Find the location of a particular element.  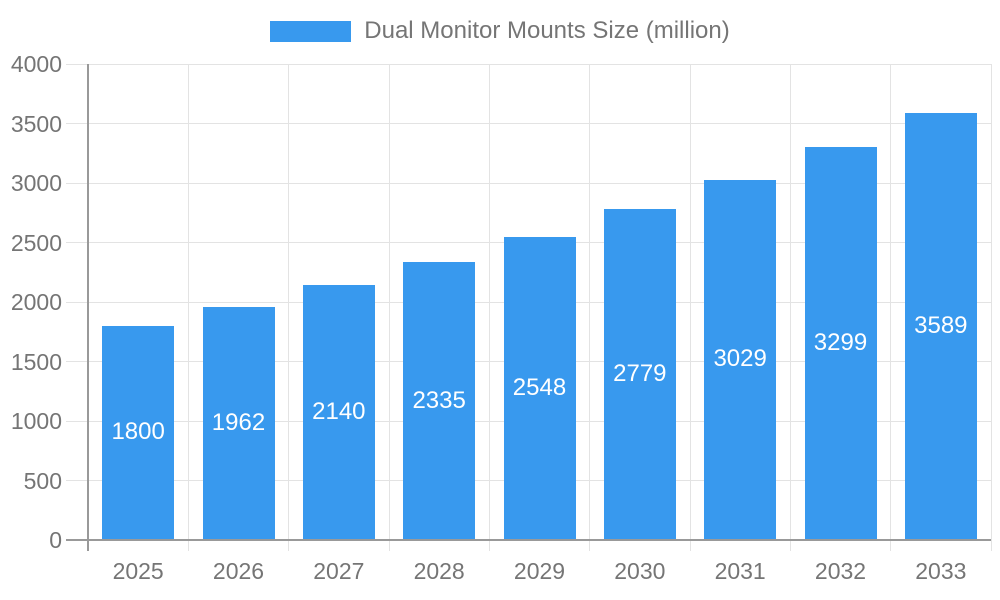

bar-value-label: 3589 is located at coordinates (941, 325).